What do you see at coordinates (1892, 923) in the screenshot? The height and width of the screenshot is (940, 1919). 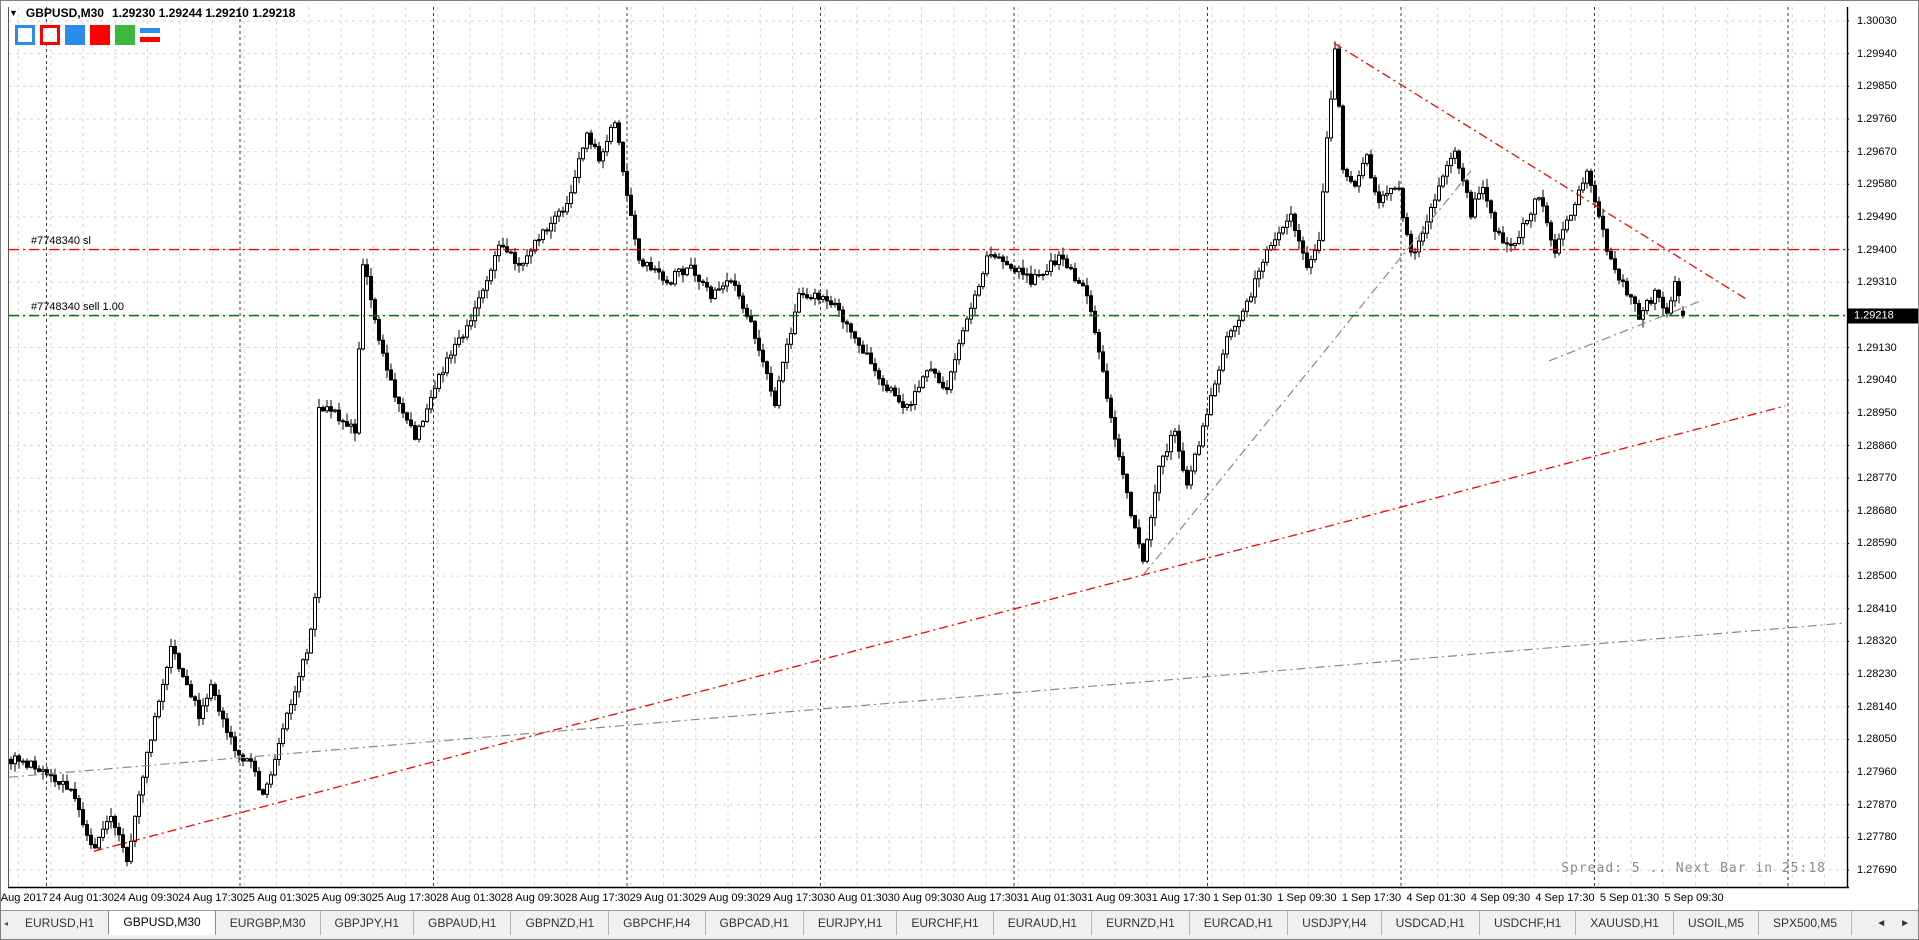 I see `tab-scroll-controls: ◄ ►` at bounding box center [1892, 923].